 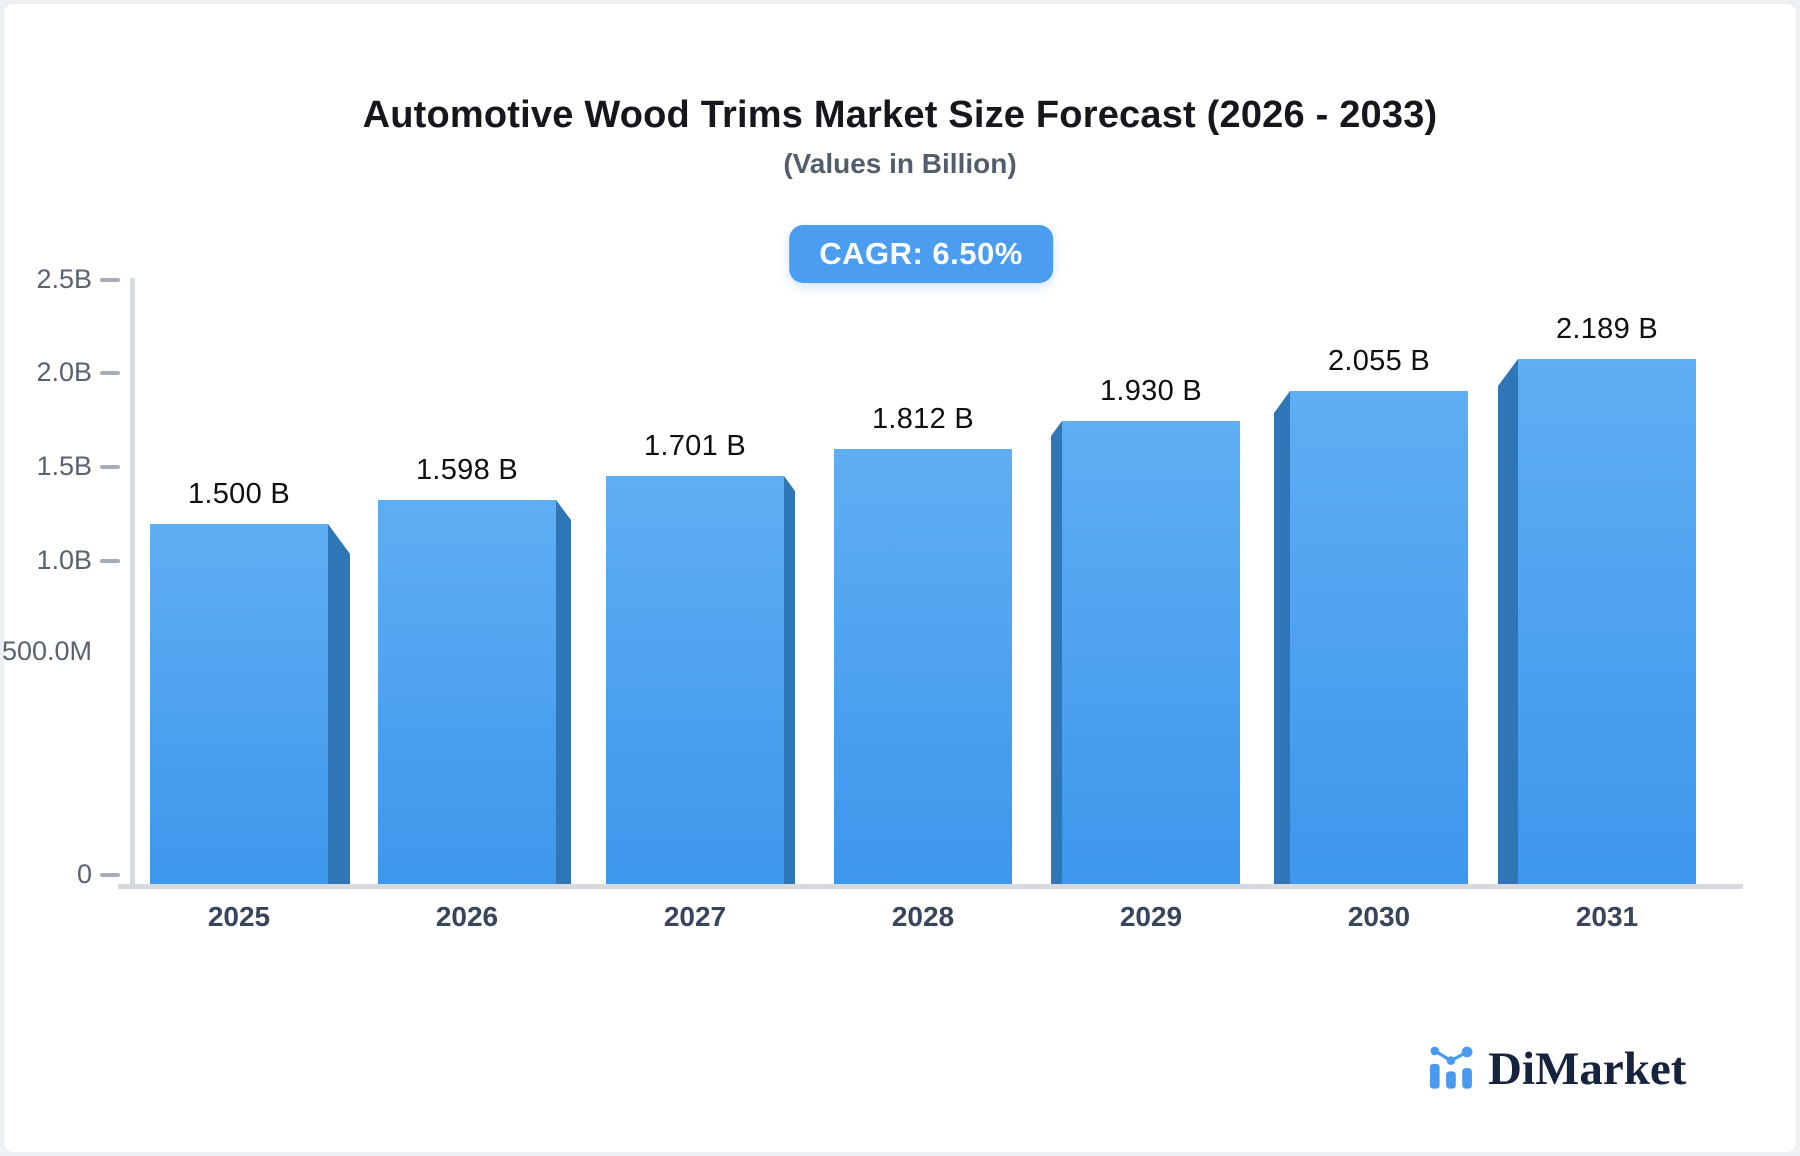 What do you see at coordinates (1451, 1067) in the screenshot?
I see `bar-chart-sparkline-icon` at bounding box center [1451, 1067].